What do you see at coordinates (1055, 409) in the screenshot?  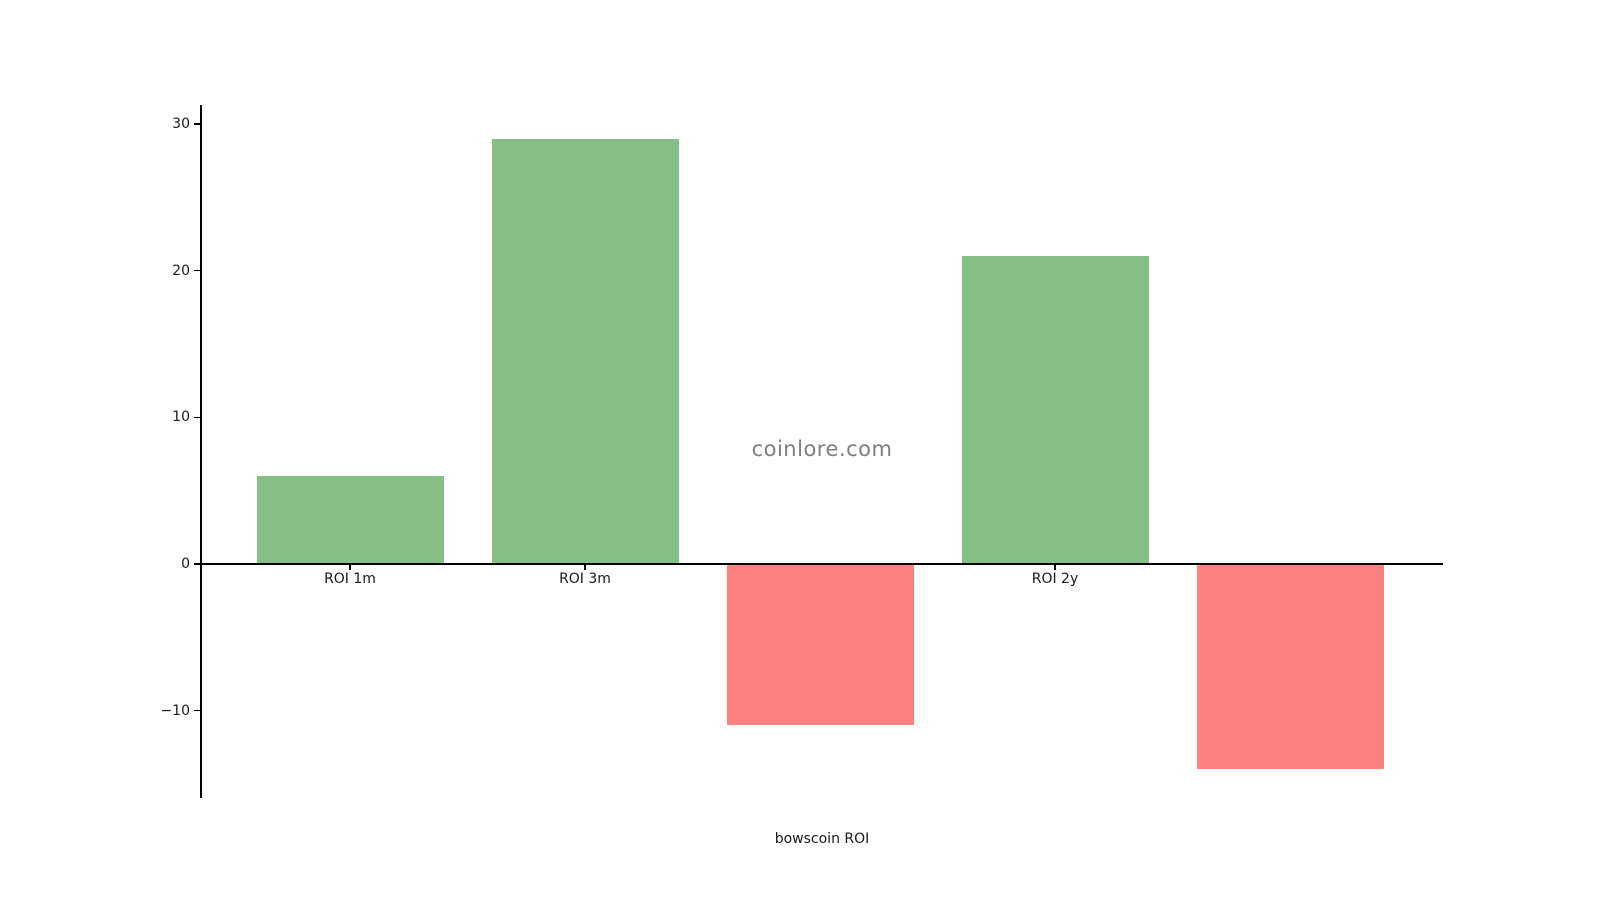 I see `bar-roi-2y` at bounding box center [1055, 409].